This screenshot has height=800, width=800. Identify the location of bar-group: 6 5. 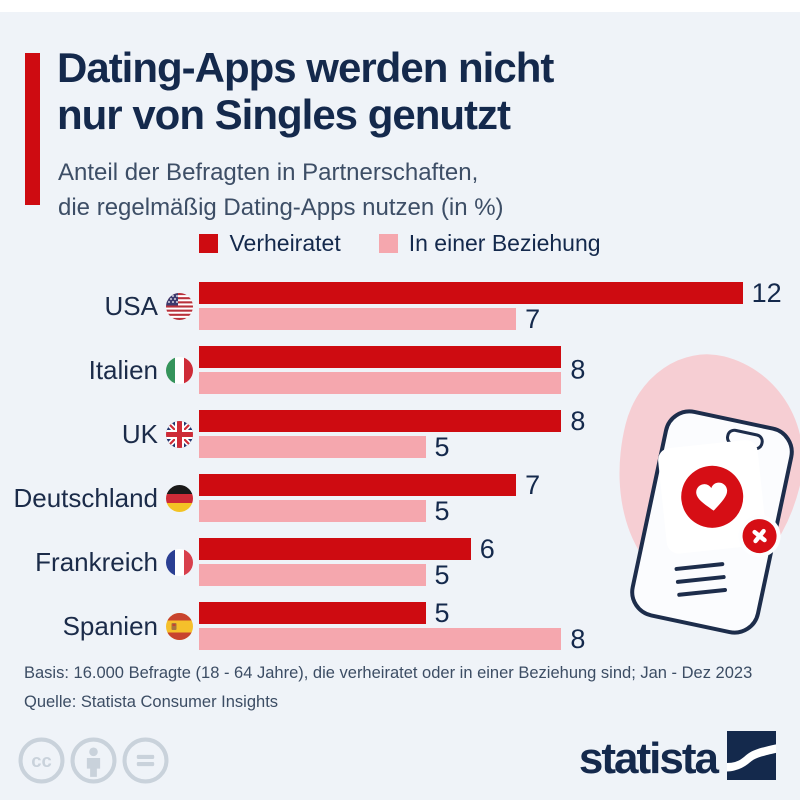
(499, 561).